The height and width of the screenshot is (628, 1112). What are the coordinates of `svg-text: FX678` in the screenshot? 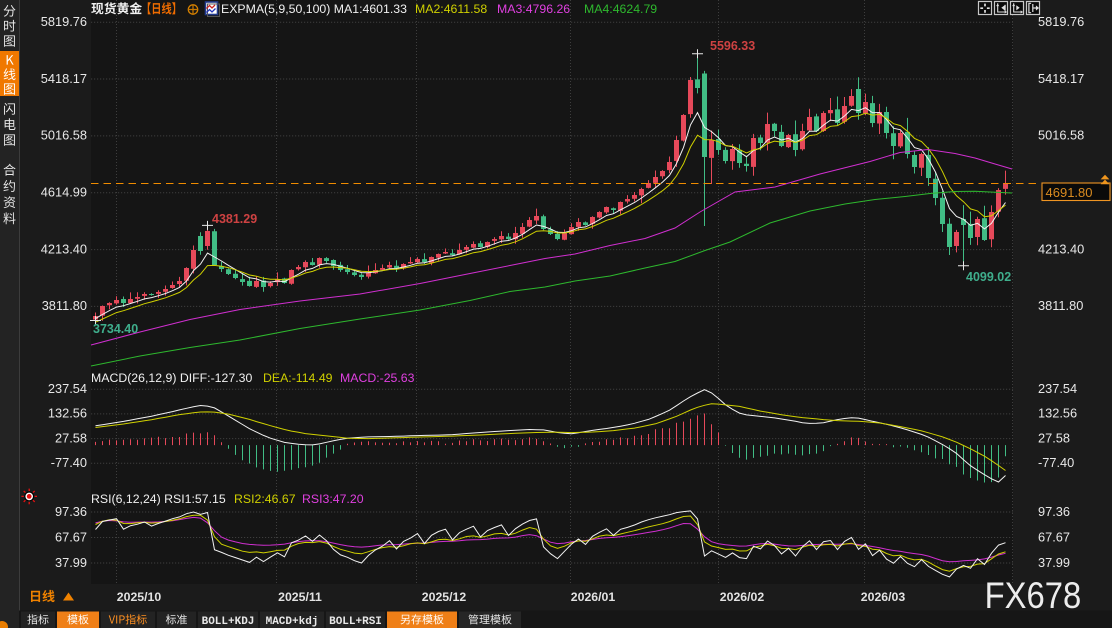 It's located at (1033, 595).